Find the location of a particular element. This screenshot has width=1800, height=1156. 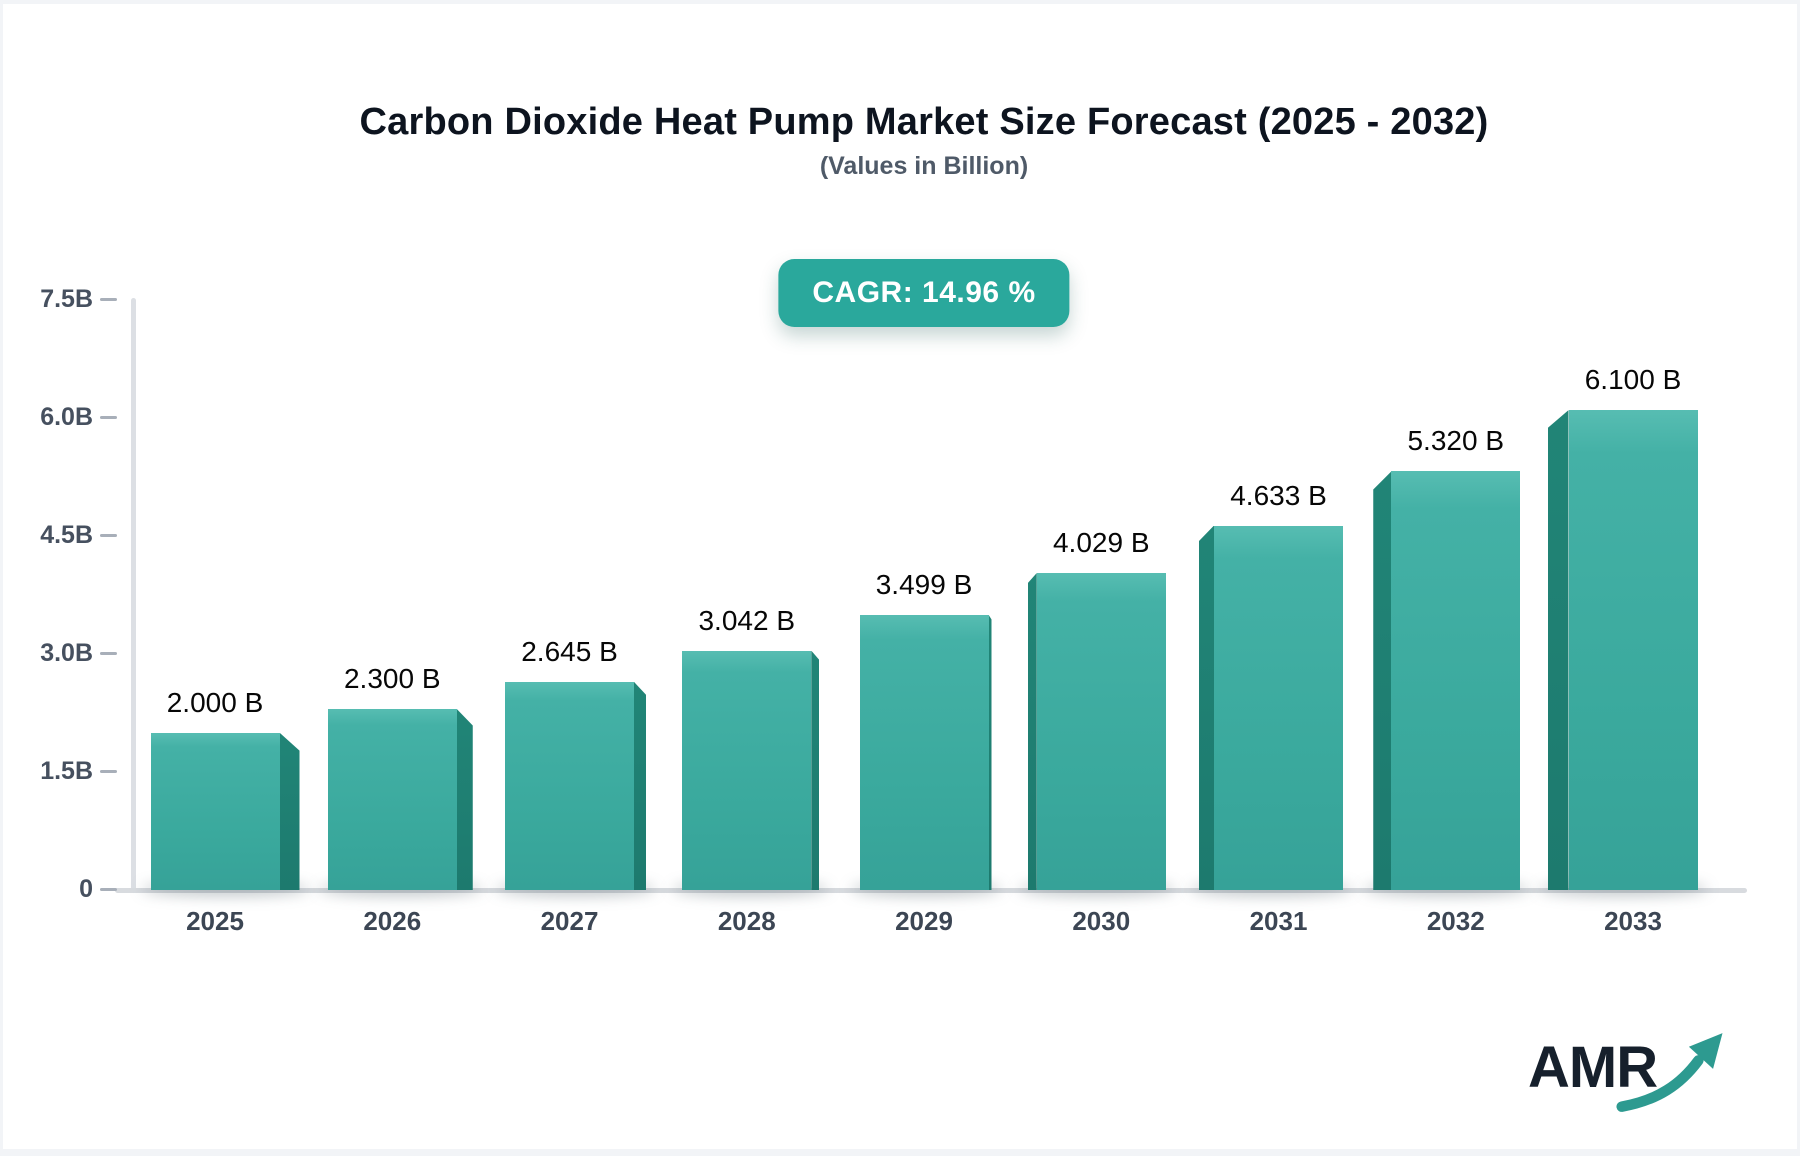

x-axis-label-2031: 2031 is located at coordinates (1278, 921).